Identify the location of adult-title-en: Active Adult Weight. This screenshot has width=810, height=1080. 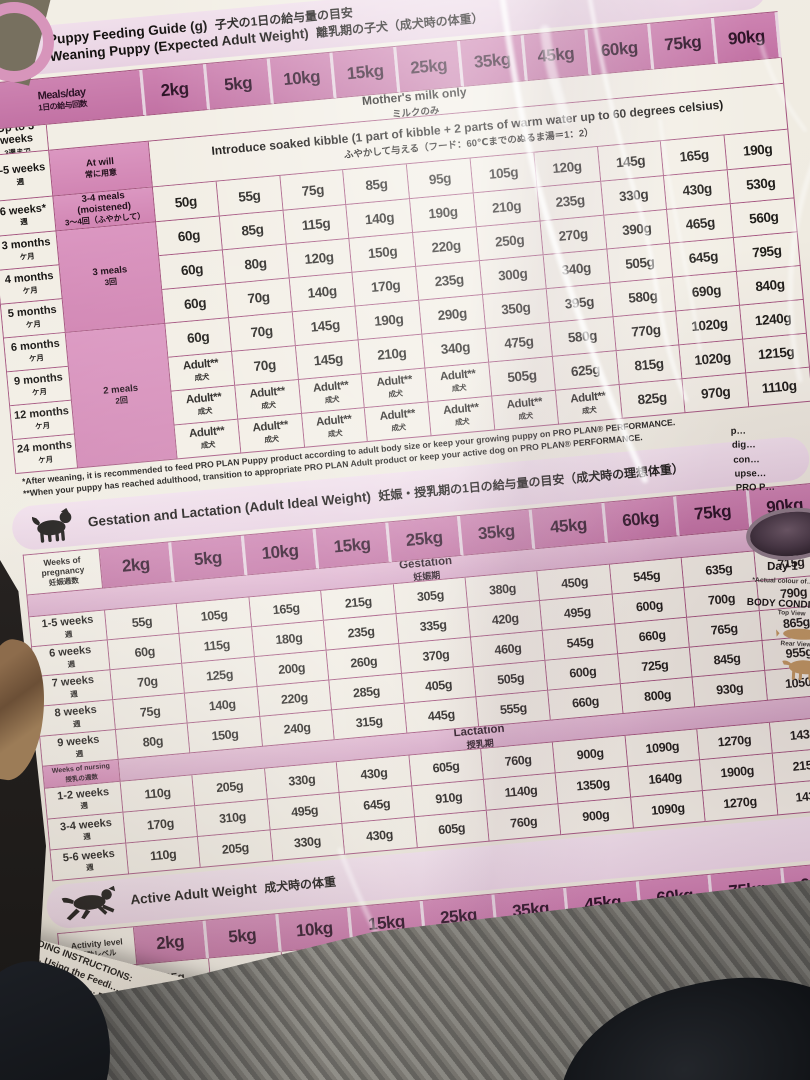
(193, 894).